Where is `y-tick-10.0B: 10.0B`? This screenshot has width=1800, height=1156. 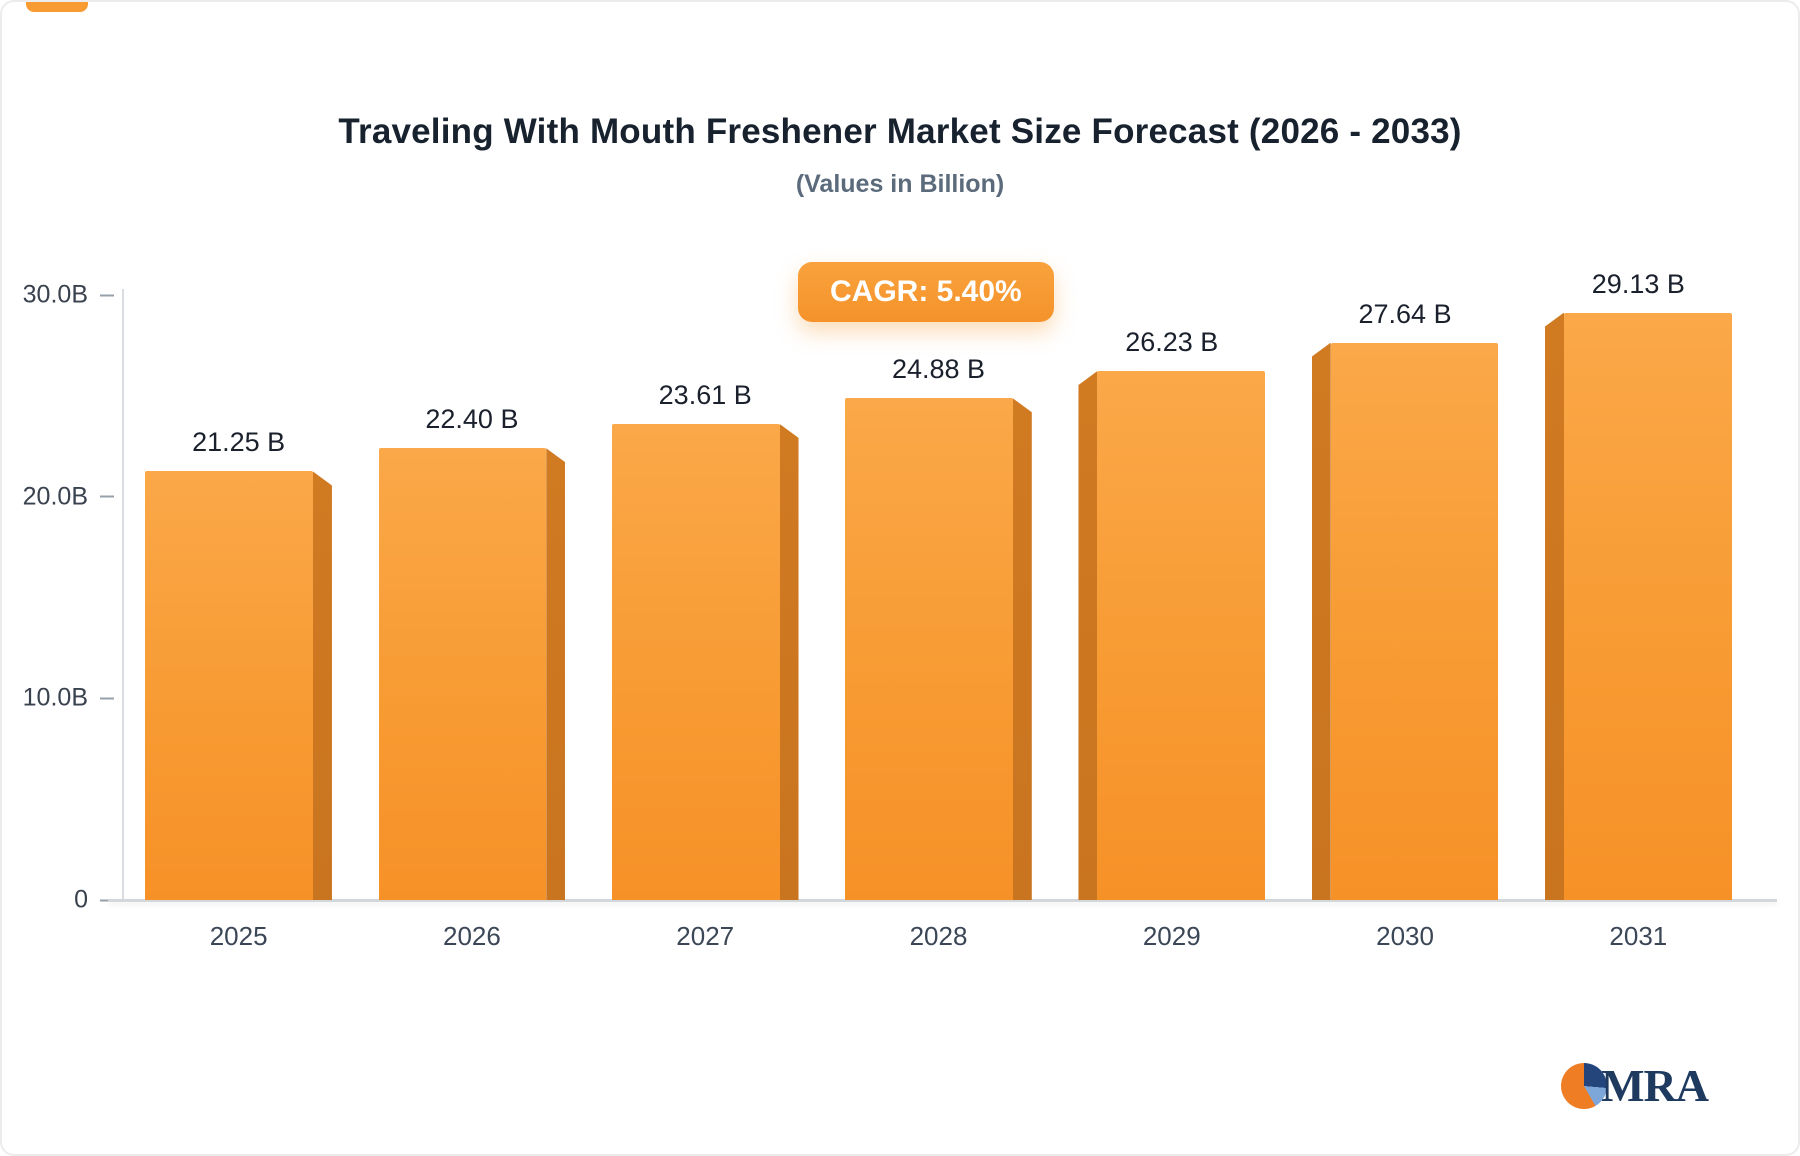
y-tick-10.0B: 10.0B is located at coordinates (72, 698).